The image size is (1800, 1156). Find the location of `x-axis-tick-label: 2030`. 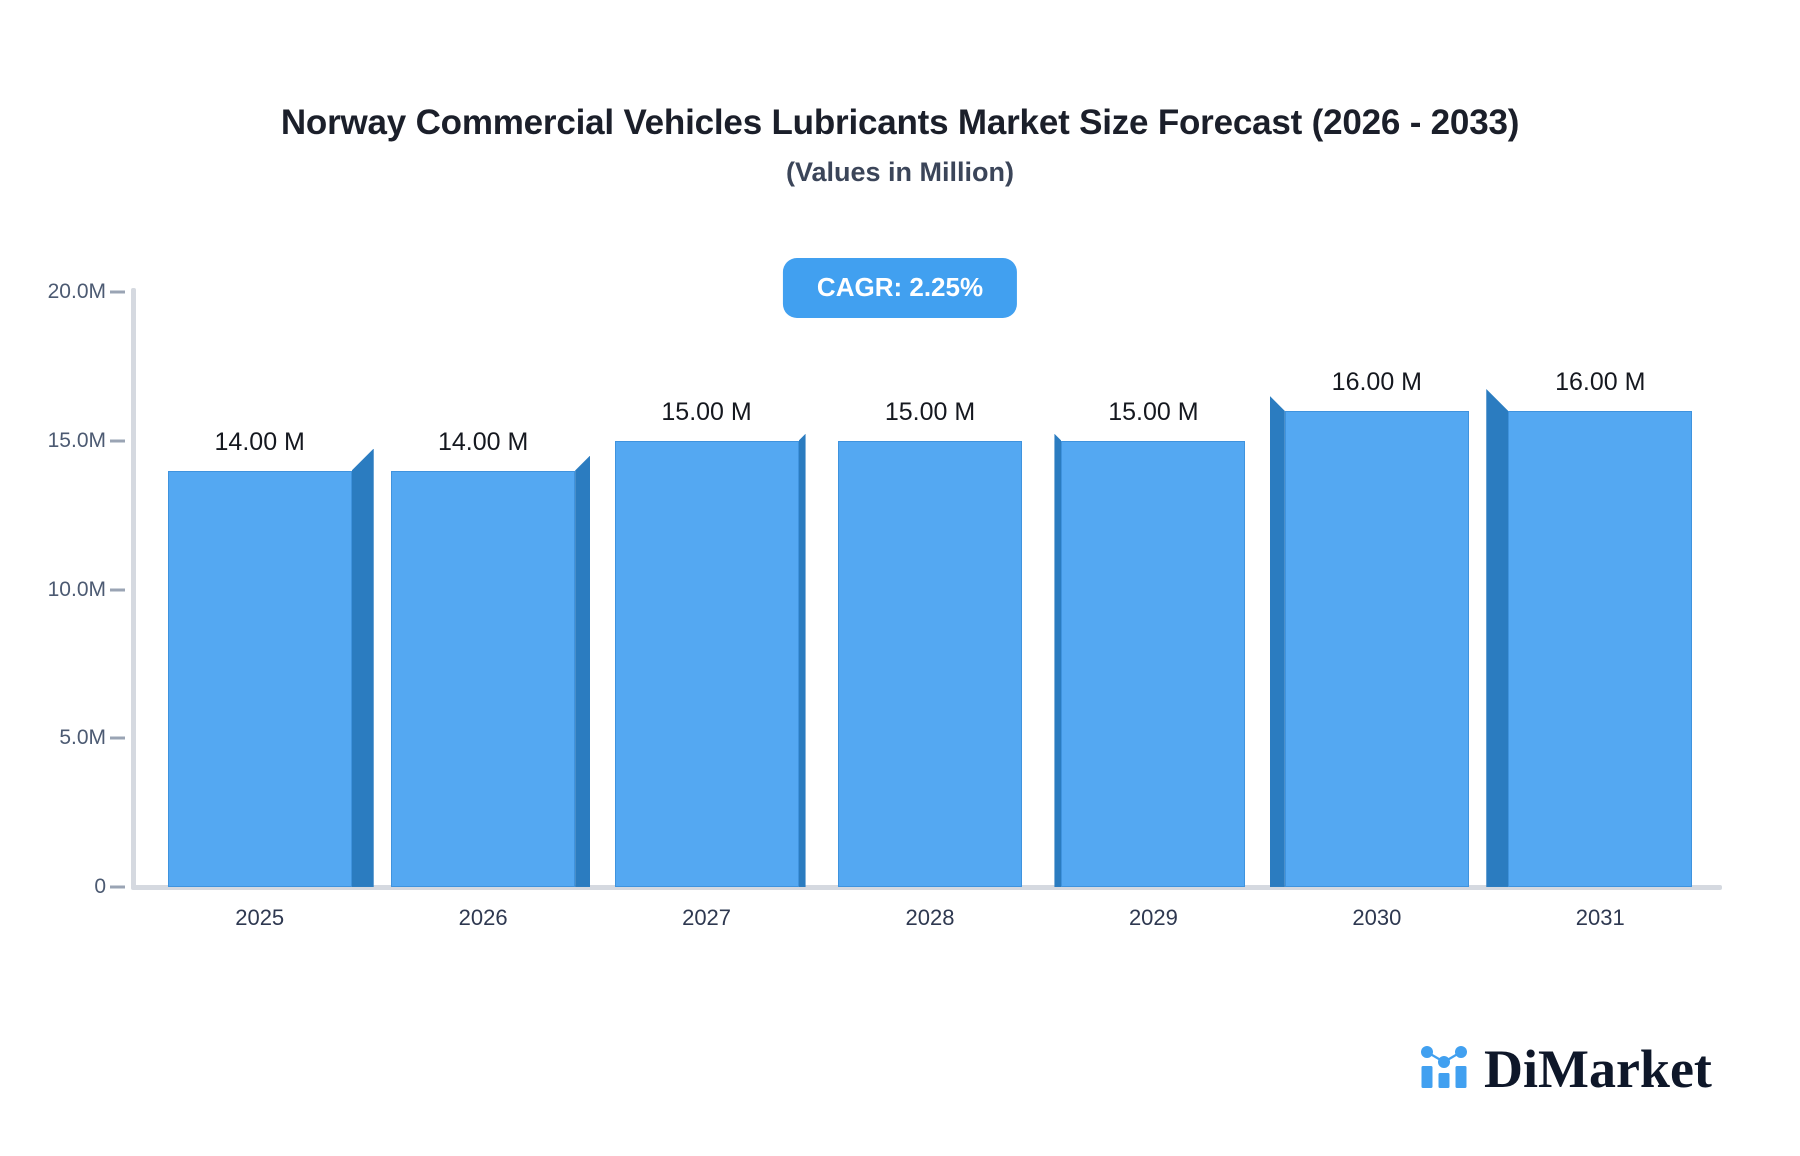

x-axis-tick-label: 2030 is located at coordinates (1377, 917).